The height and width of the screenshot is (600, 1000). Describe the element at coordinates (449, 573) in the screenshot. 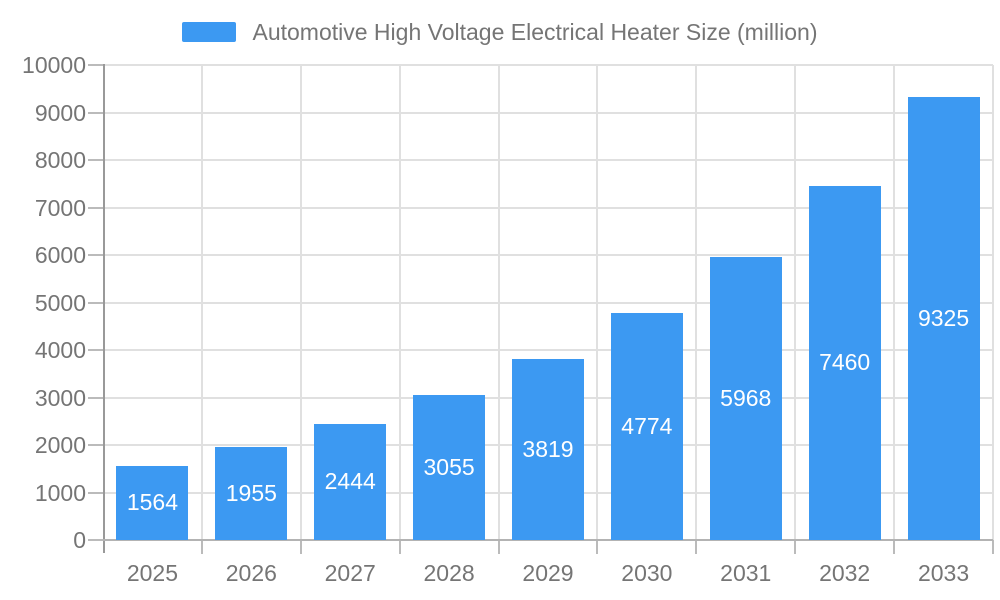

I see `x-axis-tick-label: 2028` at that location.